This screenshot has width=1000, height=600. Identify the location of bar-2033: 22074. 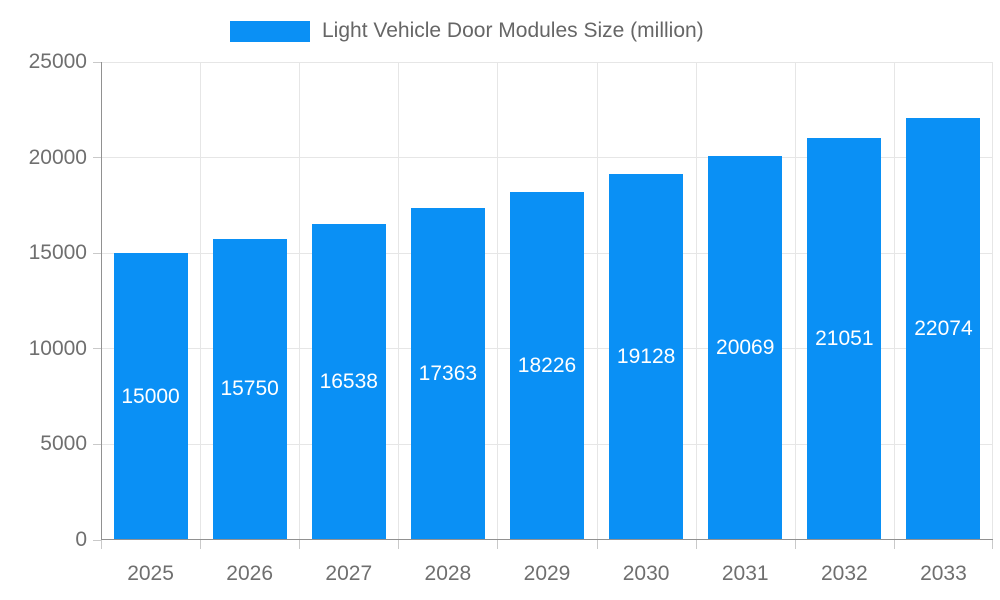
(943, 328).